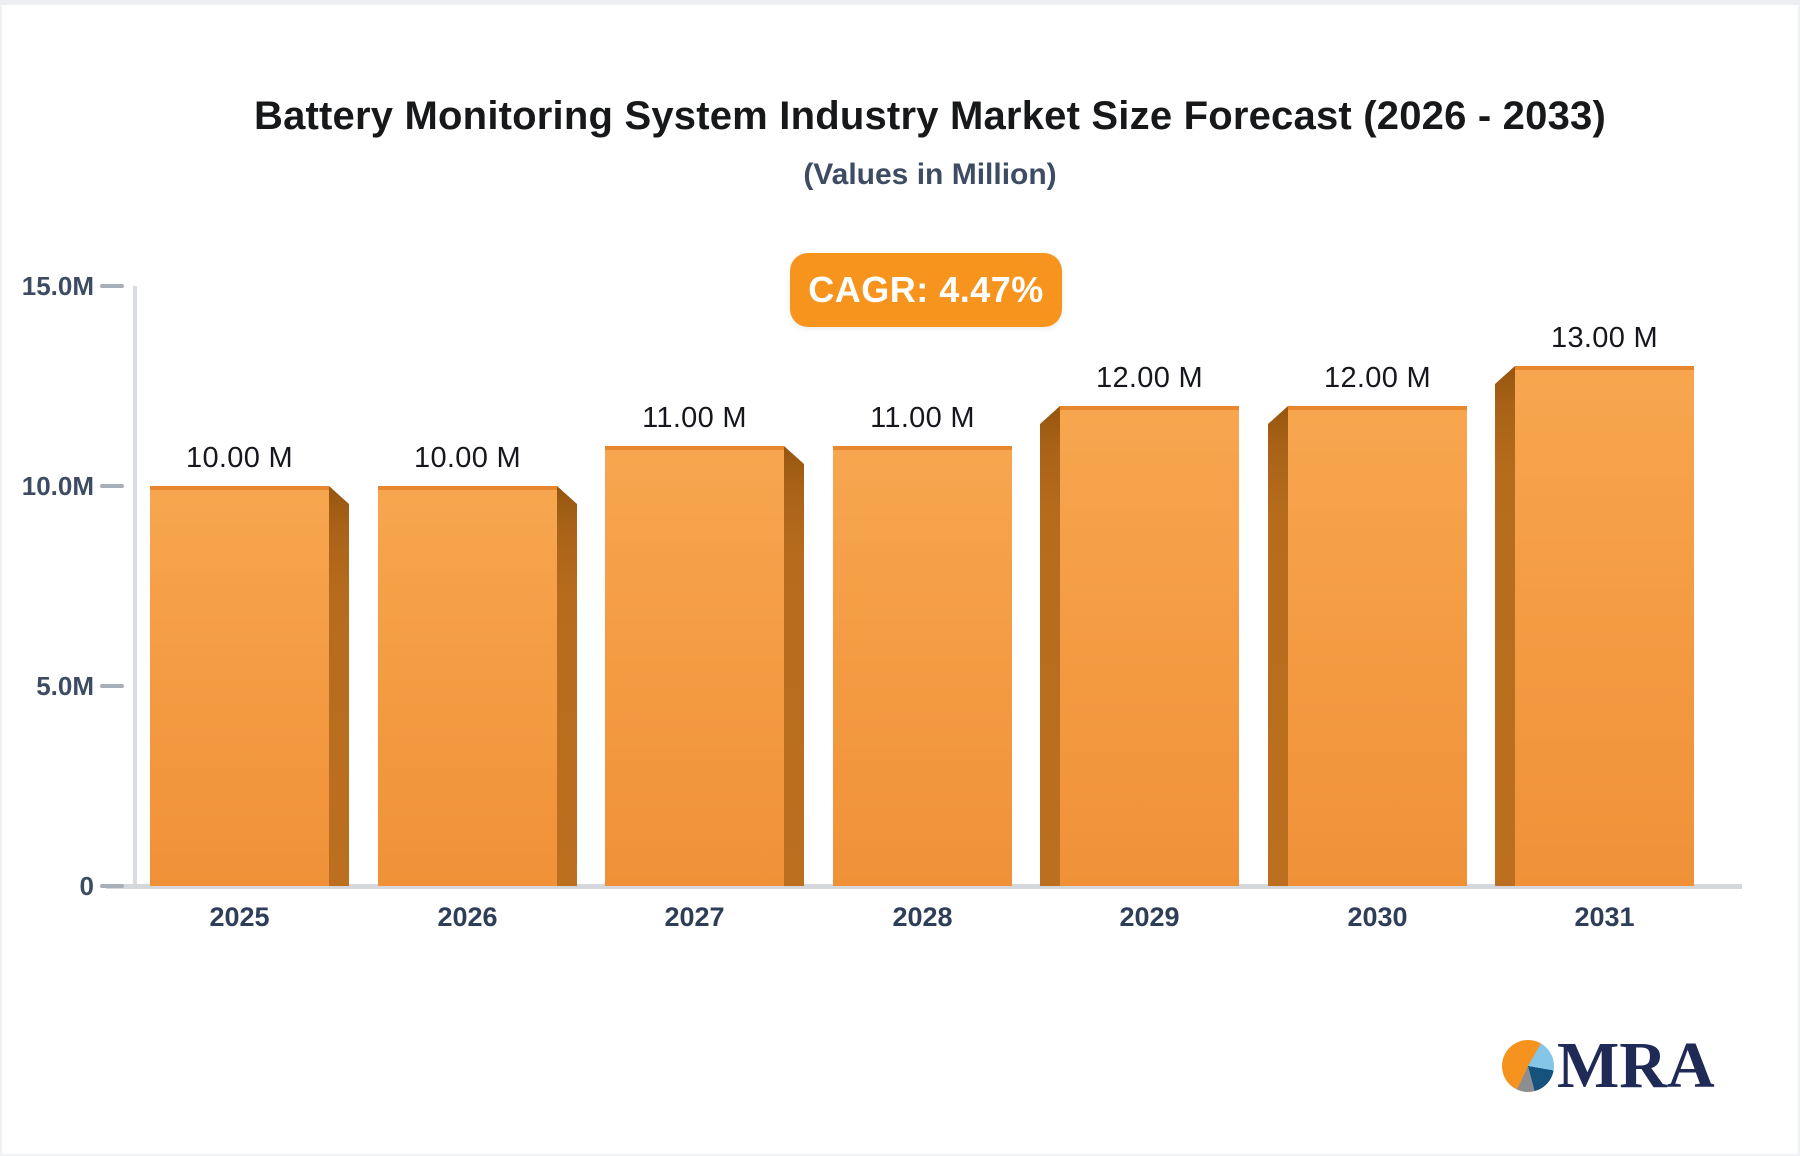 The height and width of the screenshot is (1156, 1800). I want to click on x-axis-label-2025: 2025, so click(239, 917).